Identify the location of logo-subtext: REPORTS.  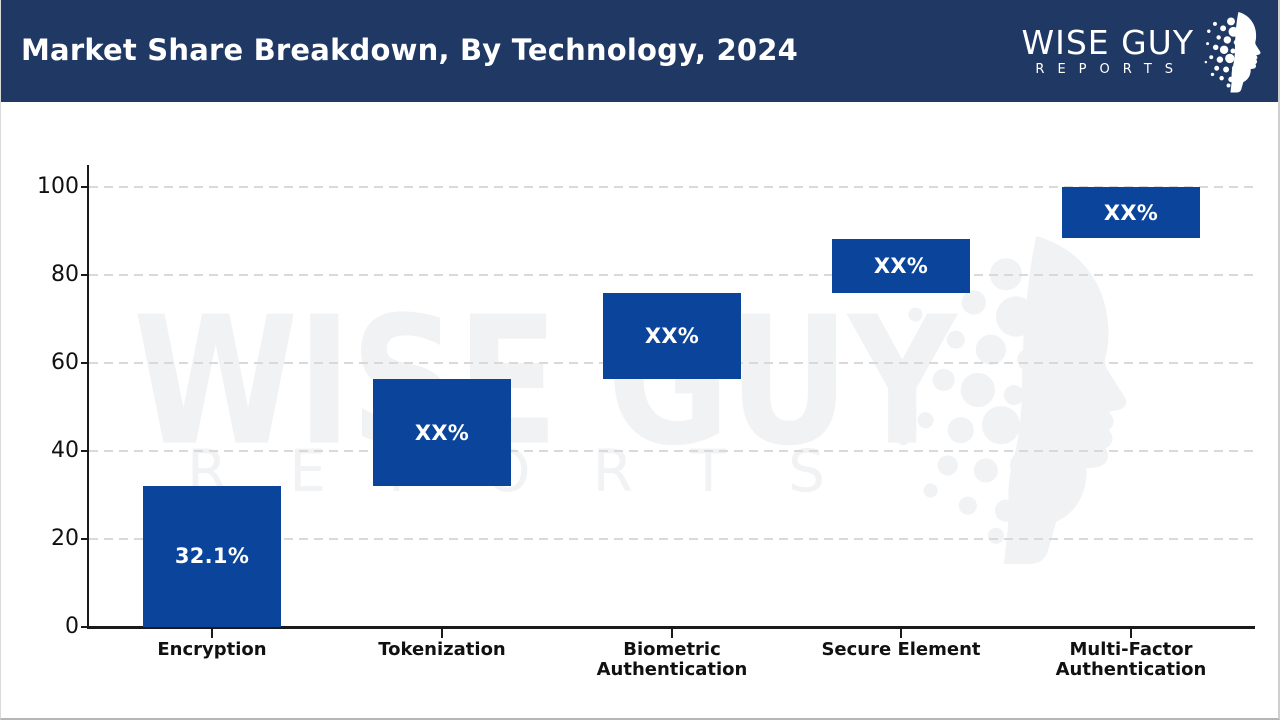
(1111, 69).